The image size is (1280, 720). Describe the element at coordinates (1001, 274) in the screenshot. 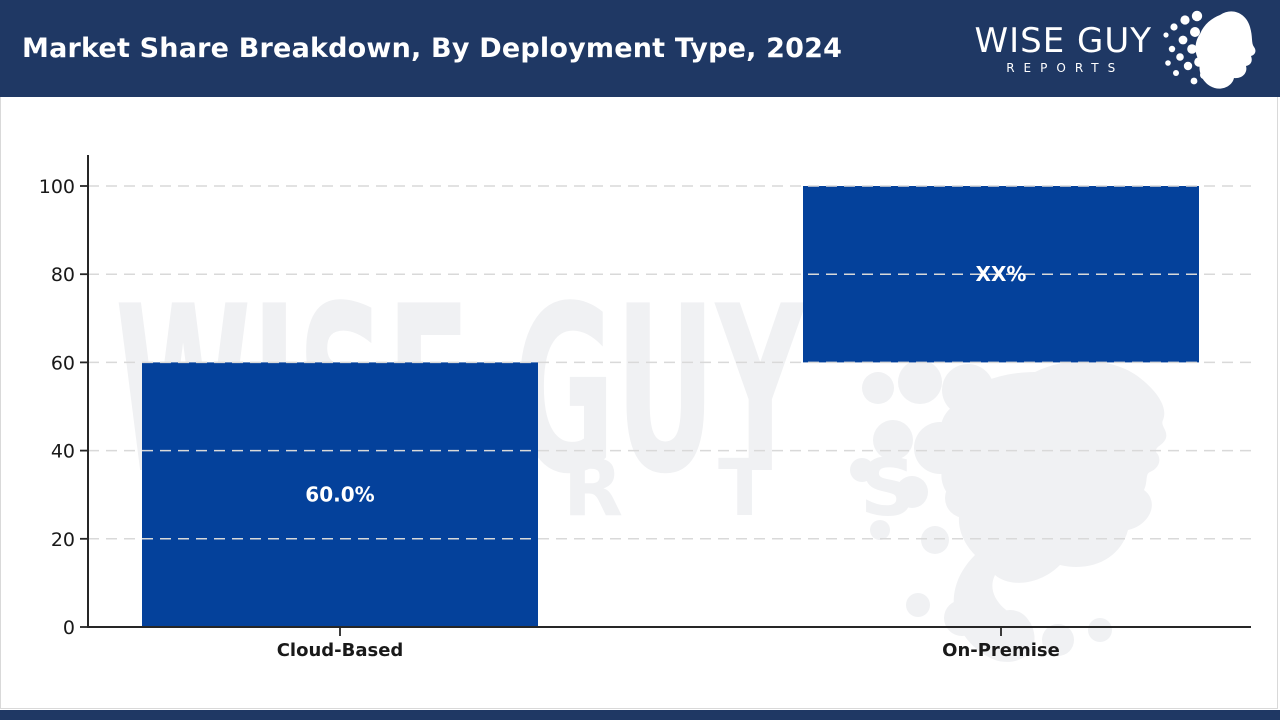

I see `bar-value-label: XX%` at that location.